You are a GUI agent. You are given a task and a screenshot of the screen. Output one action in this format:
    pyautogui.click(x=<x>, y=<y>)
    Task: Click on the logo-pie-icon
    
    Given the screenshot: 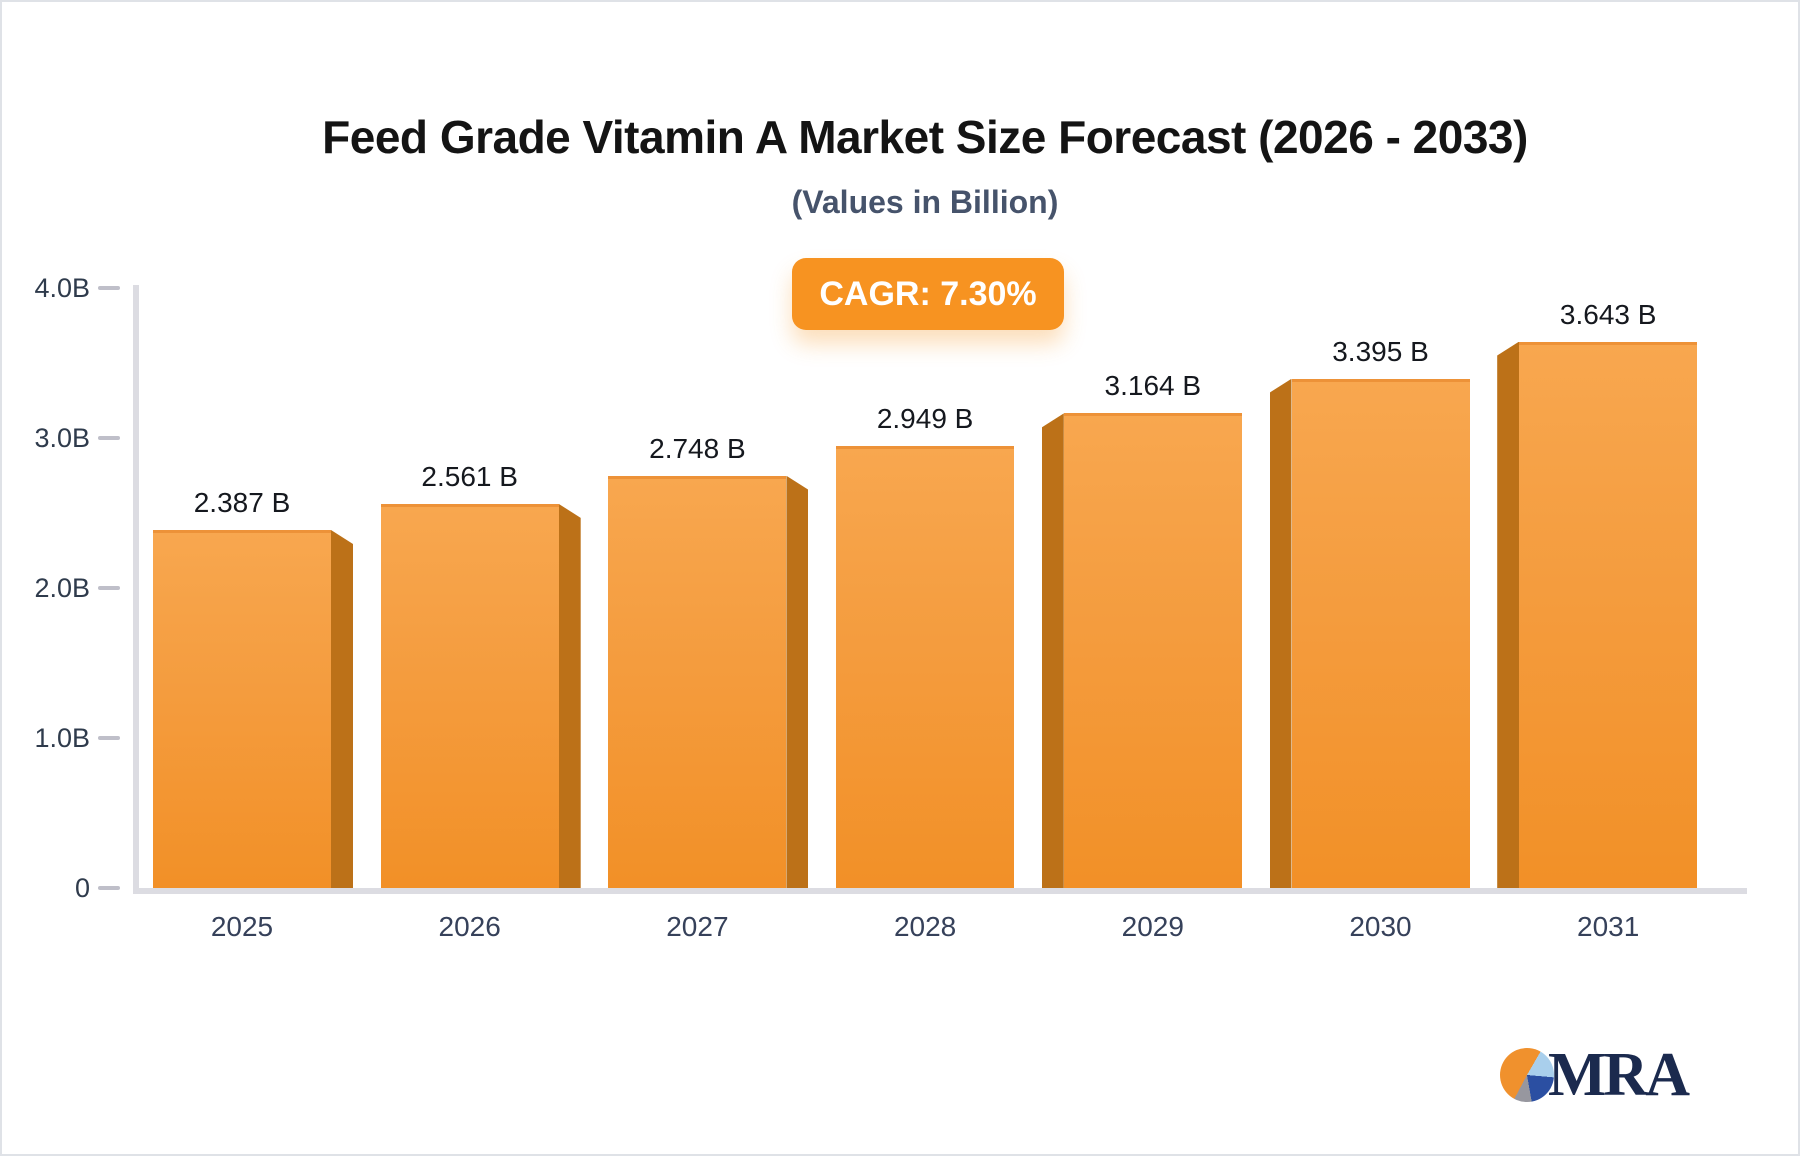 What is the action you would take?
    pyautogui.click(x=1527, y=1075)
    